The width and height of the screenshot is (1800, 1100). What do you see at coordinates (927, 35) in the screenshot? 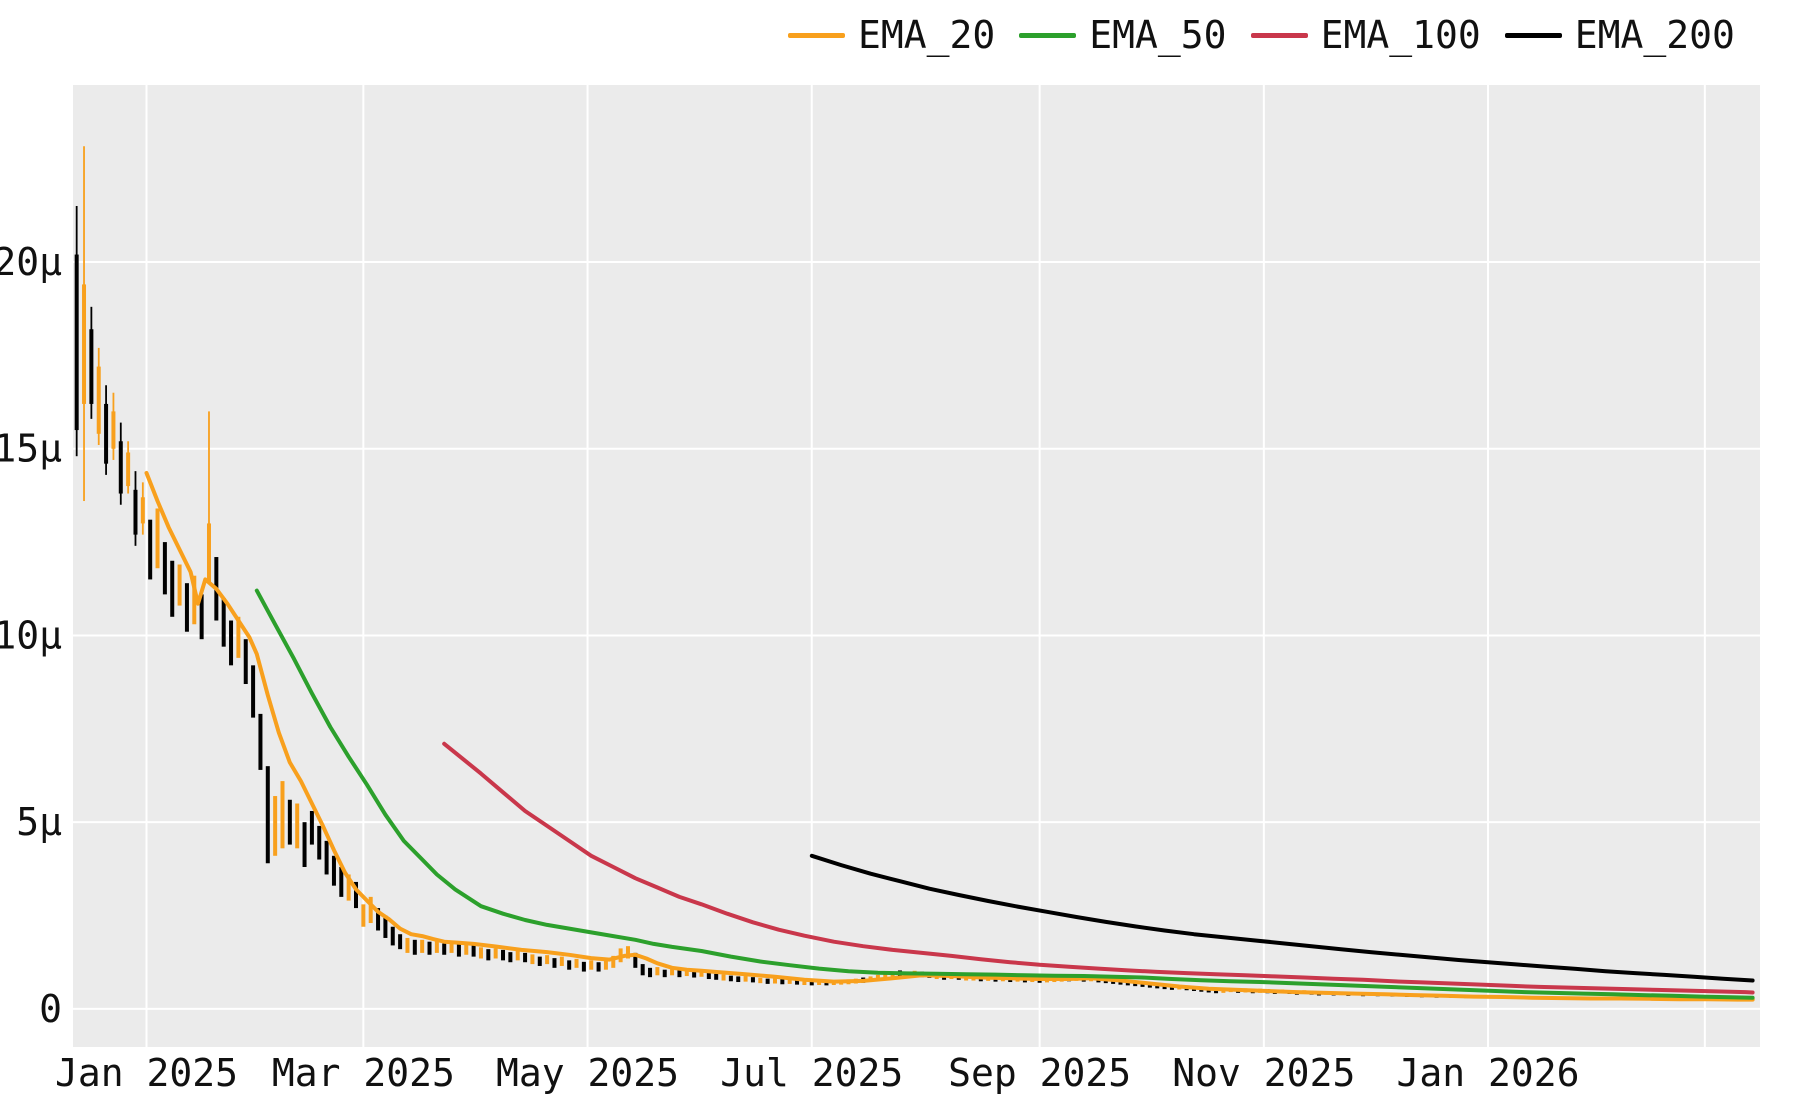
I see `legend-label: EMA_20` at bounding box center [927, 35].